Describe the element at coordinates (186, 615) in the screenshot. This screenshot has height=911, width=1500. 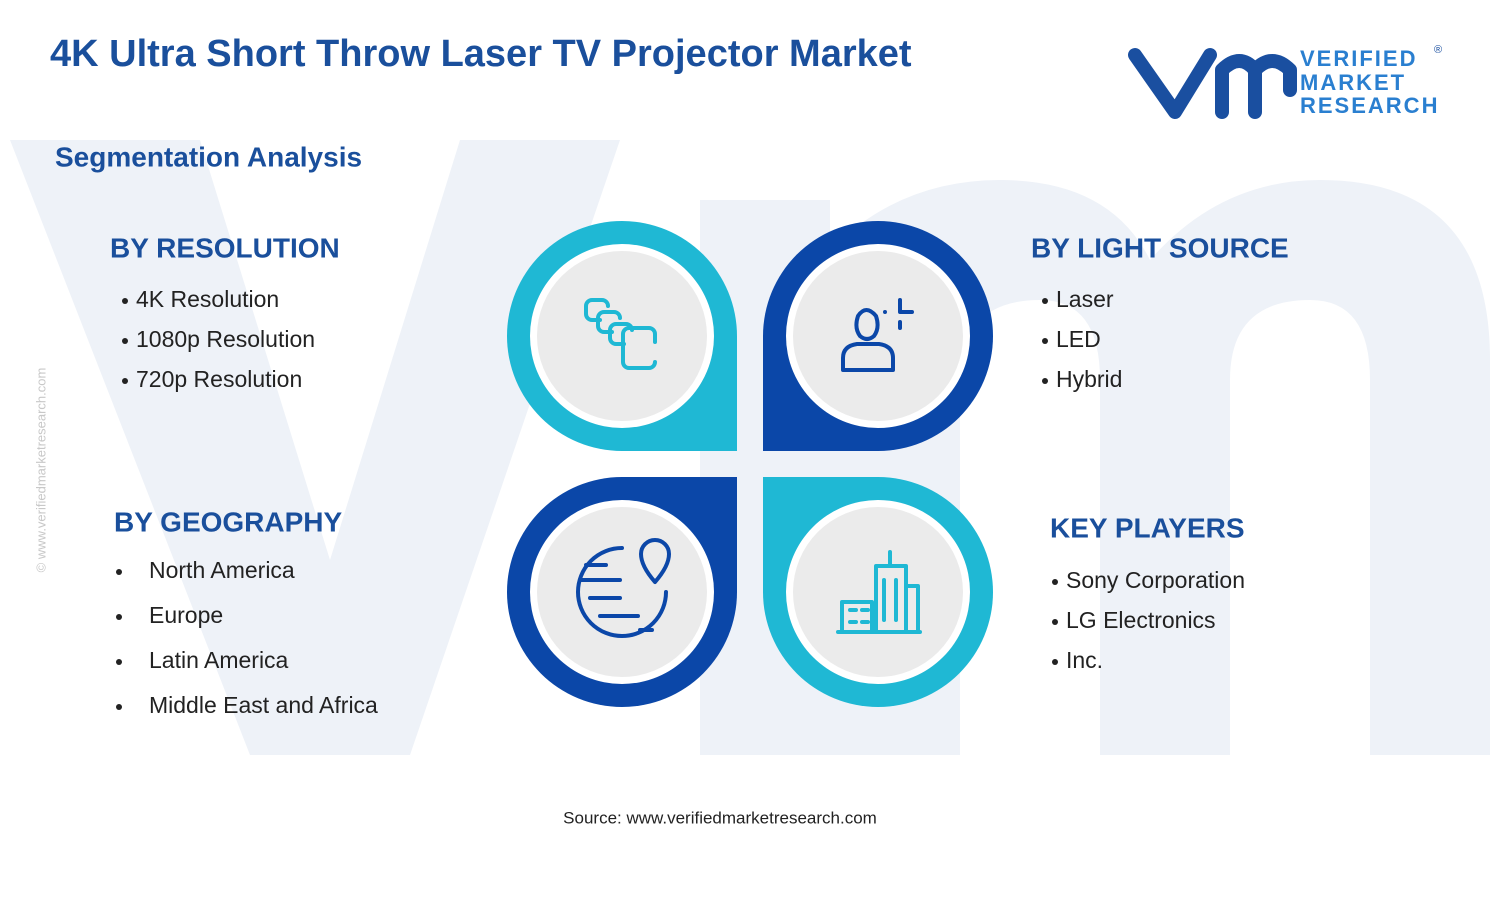
I see `segment-item: Europe` at that location.